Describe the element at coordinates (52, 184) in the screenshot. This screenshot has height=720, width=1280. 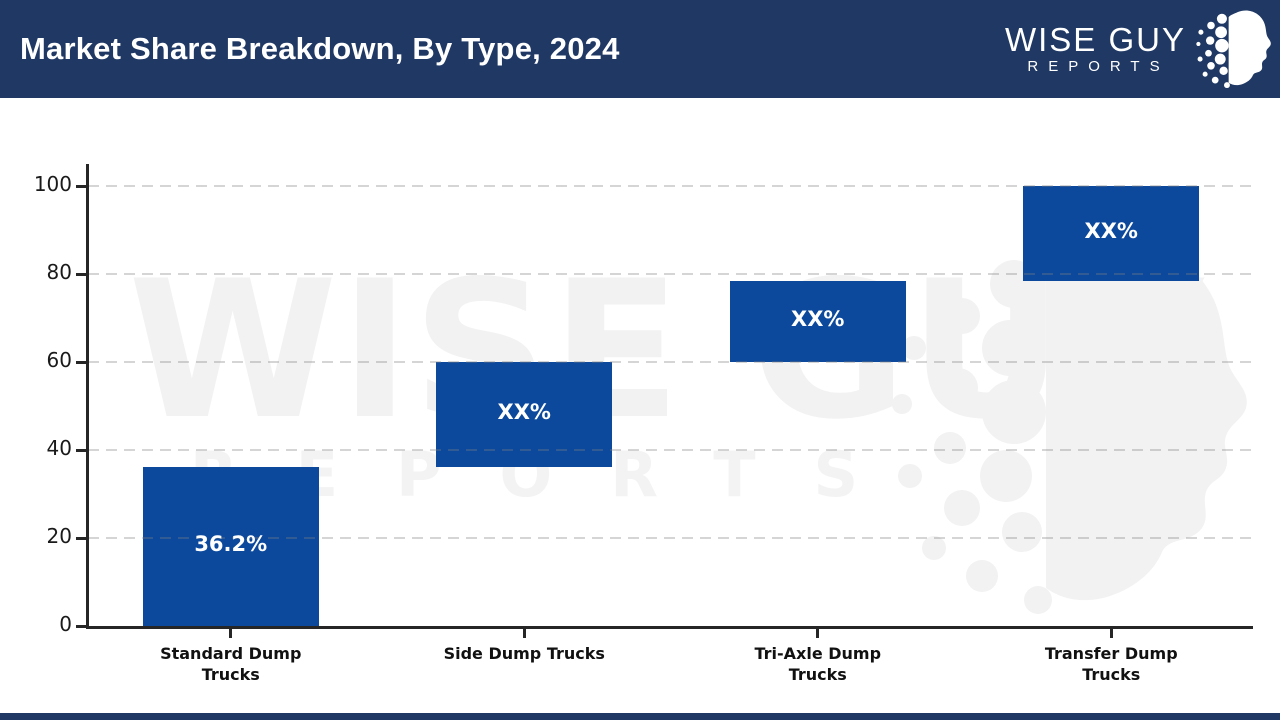
I see `y-tick-label: 100` at that location.